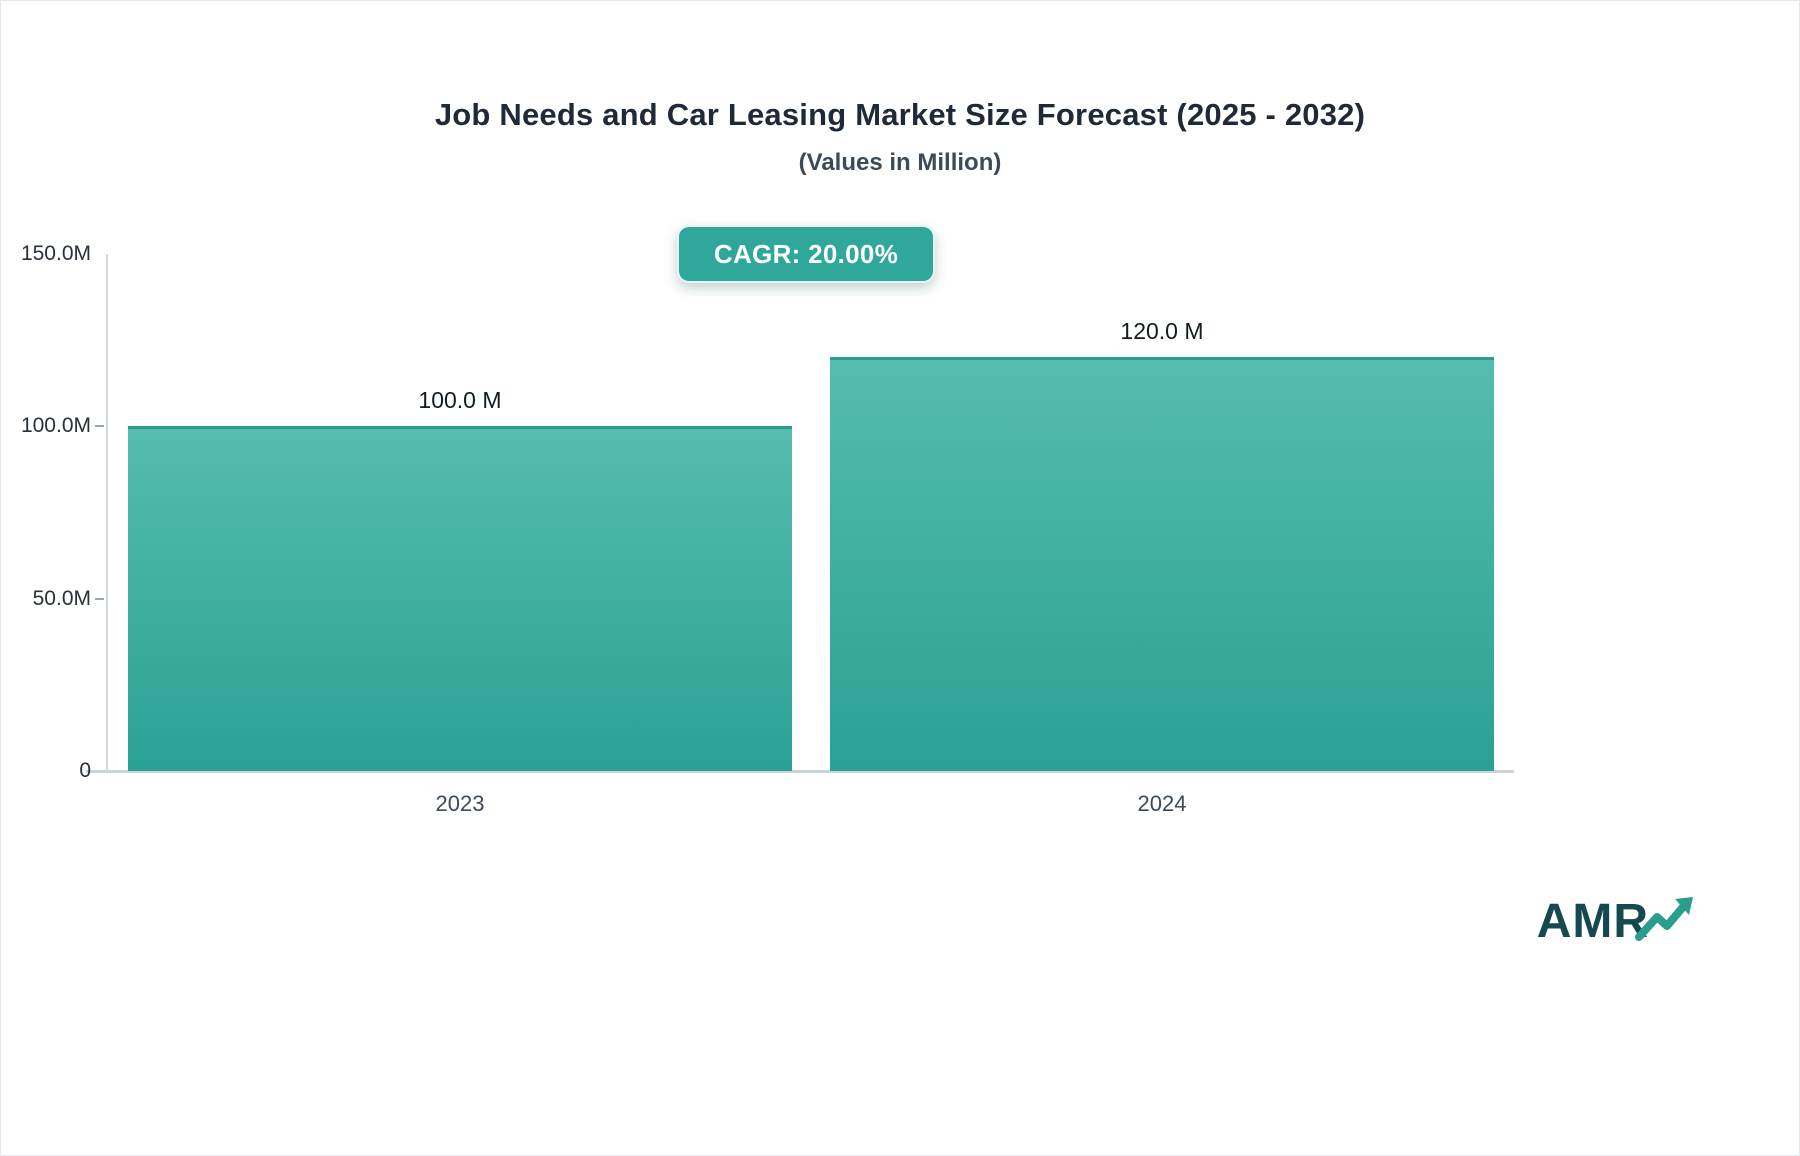 This screenshot has height=1156, width=1800. What do you see at coordinates (1664, 918) in the screenshot?
I see `trend-up-arrow-icon` at bounding box center [1664, 918].